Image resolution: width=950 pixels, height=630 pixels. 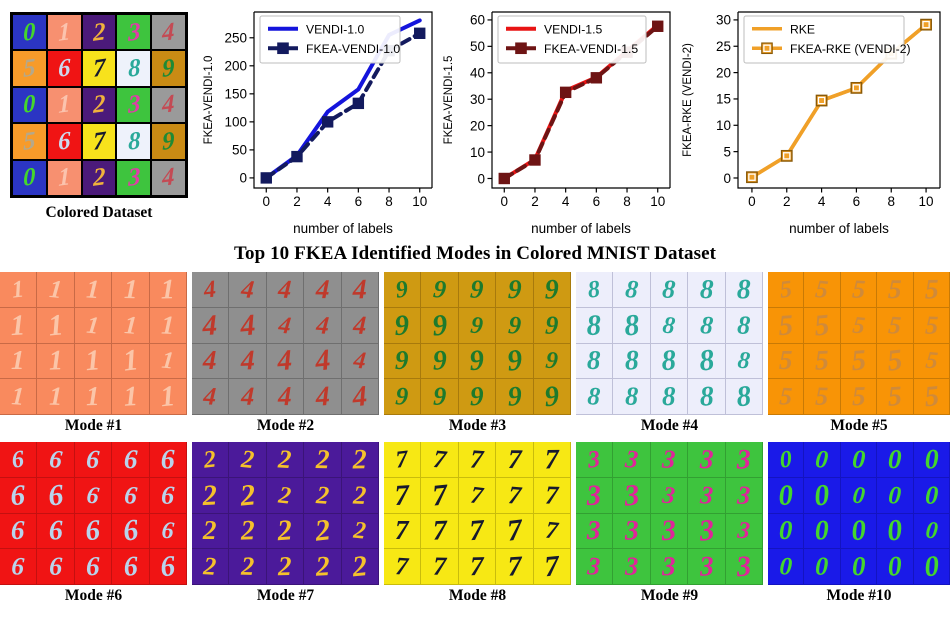 What do you see at coordinates (168, 32) in the screenshot?
I see `dataset-cell: 4` at bounding box center [168, 32].